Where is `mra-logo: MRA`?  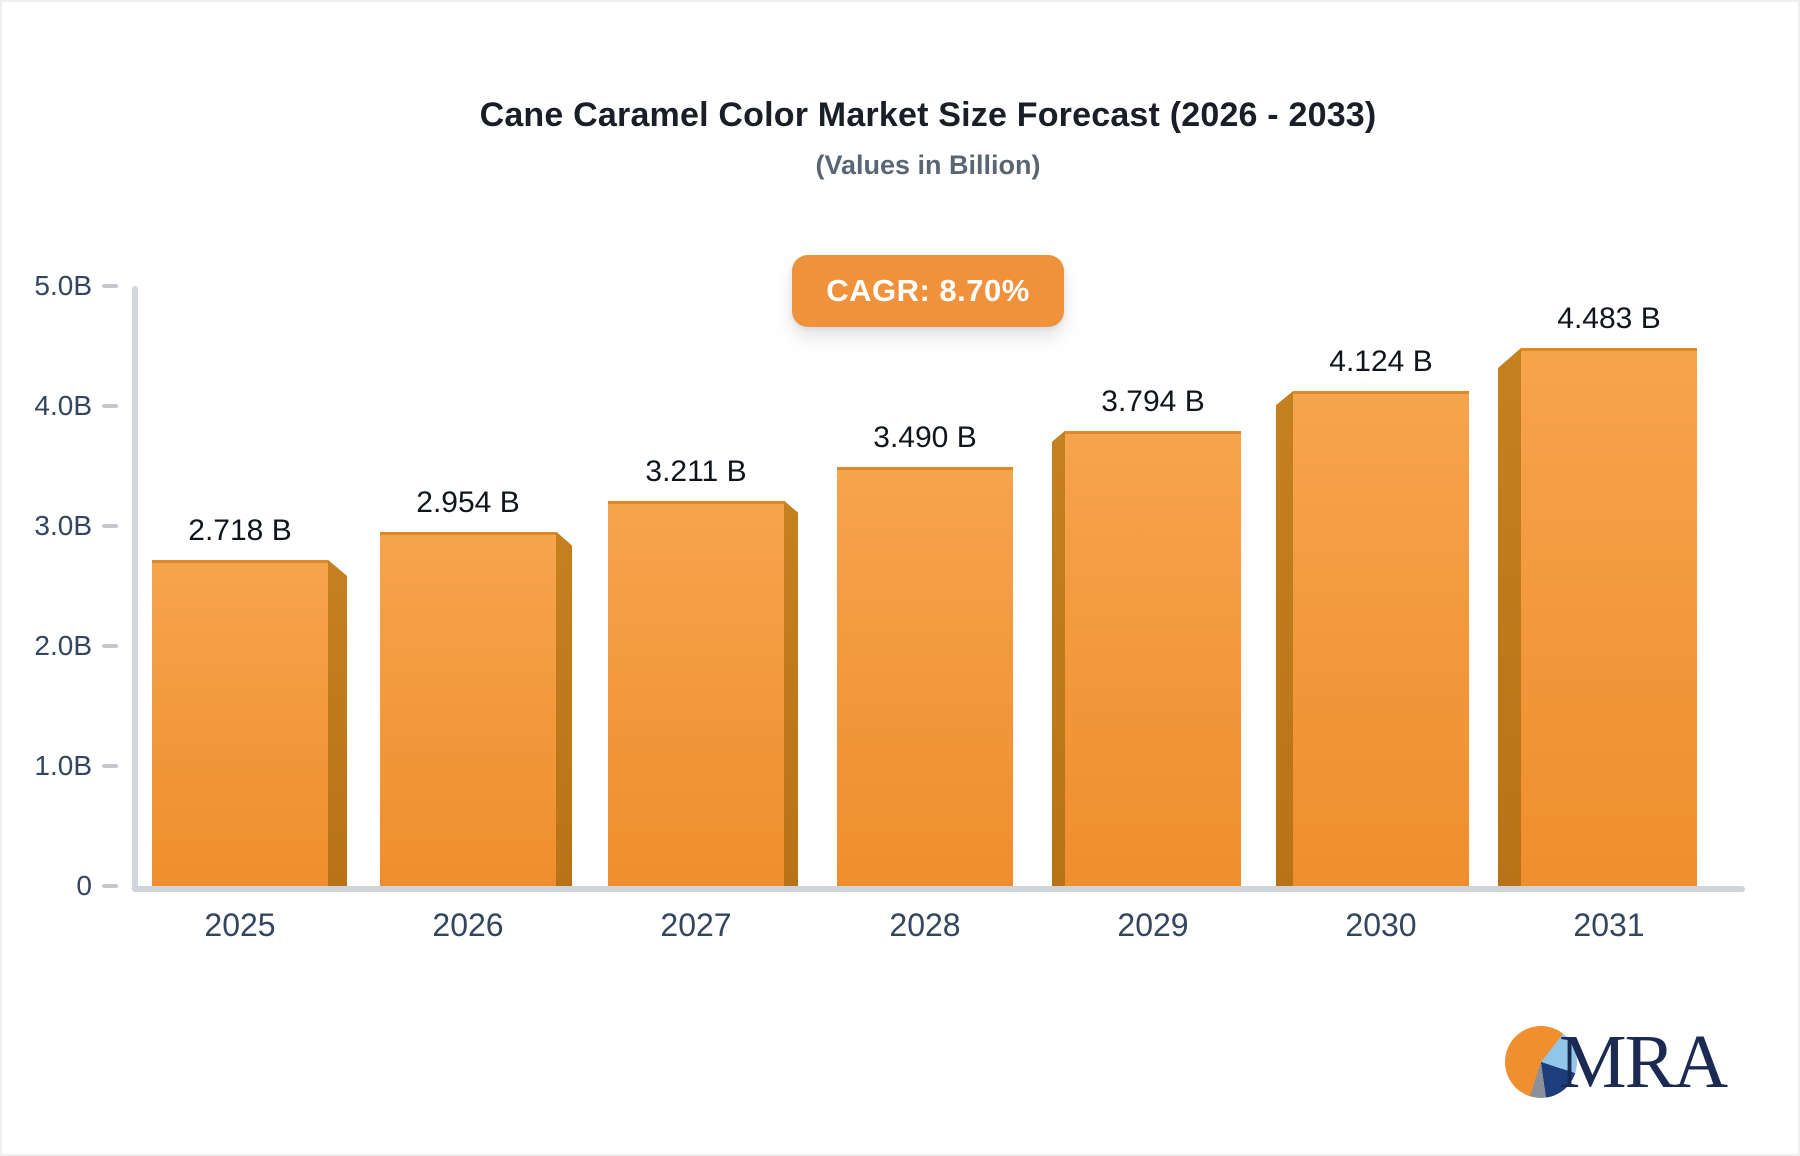
mra-logo: MRA is located at coordinates (1616, 1062).